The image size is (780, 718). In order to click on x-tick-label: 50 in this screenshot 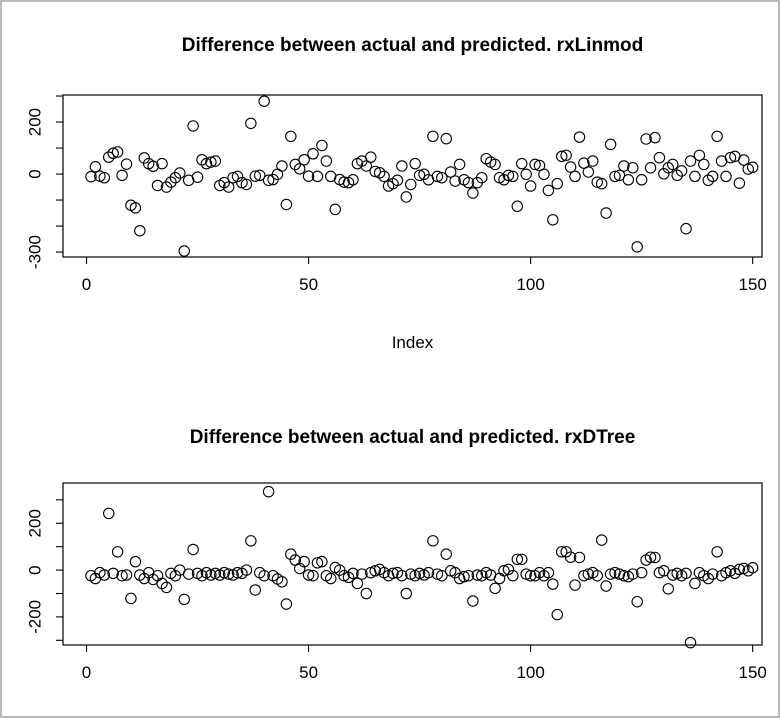, I will do `click(308, 672)`.